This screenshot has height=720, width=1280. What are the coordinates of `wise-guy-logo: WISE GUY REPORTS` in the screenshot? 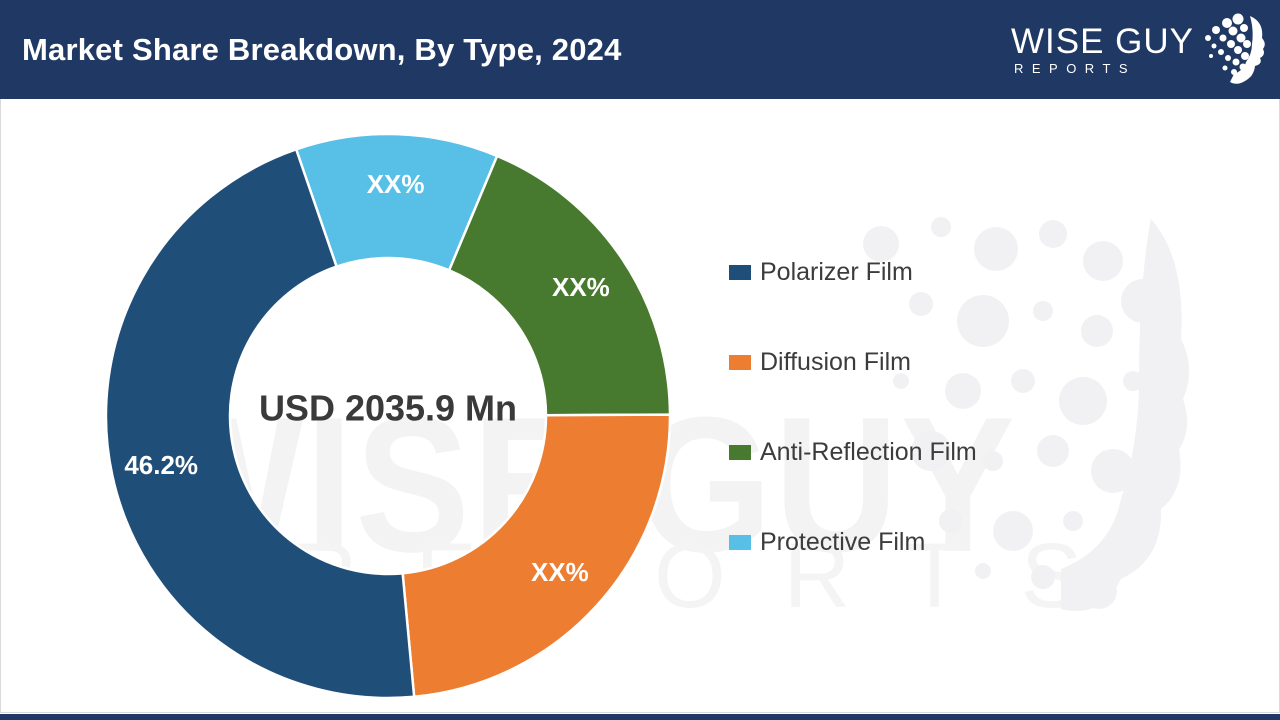 It's located at (1138, 50).